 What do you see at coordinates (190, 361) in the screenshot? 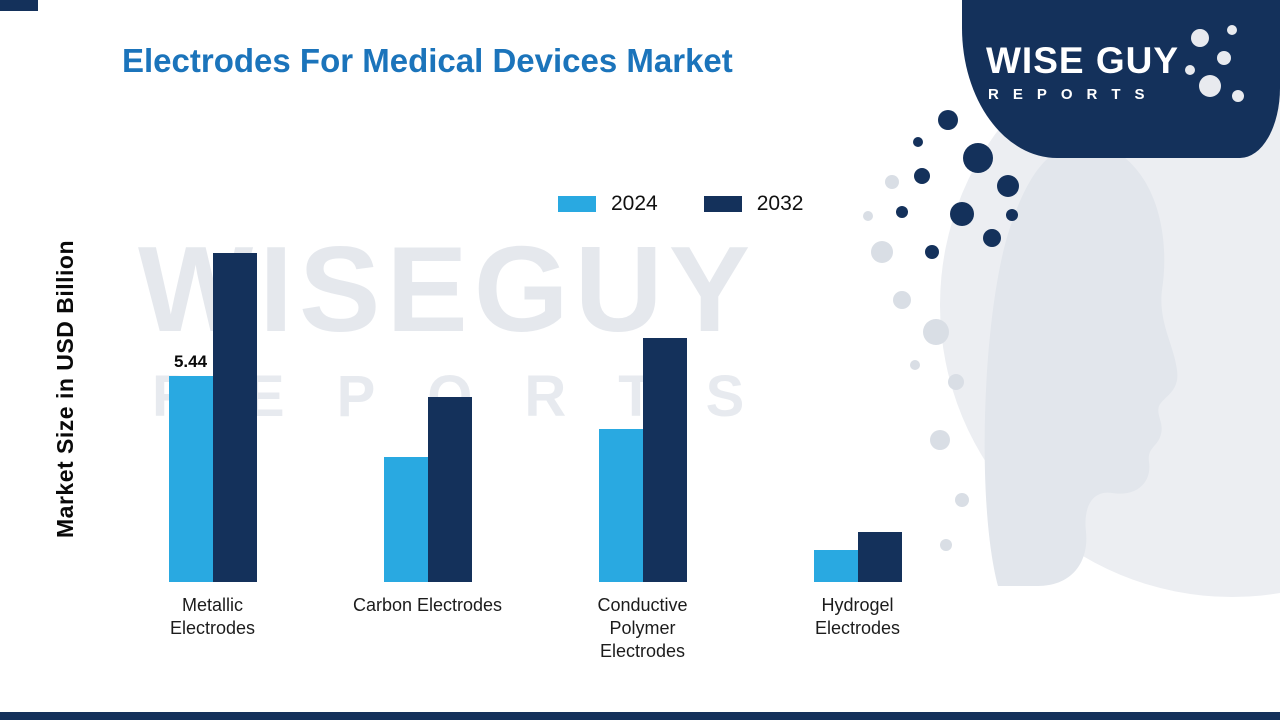
I see `bar-value-label: 5.44` at bounding box center [190, 361].